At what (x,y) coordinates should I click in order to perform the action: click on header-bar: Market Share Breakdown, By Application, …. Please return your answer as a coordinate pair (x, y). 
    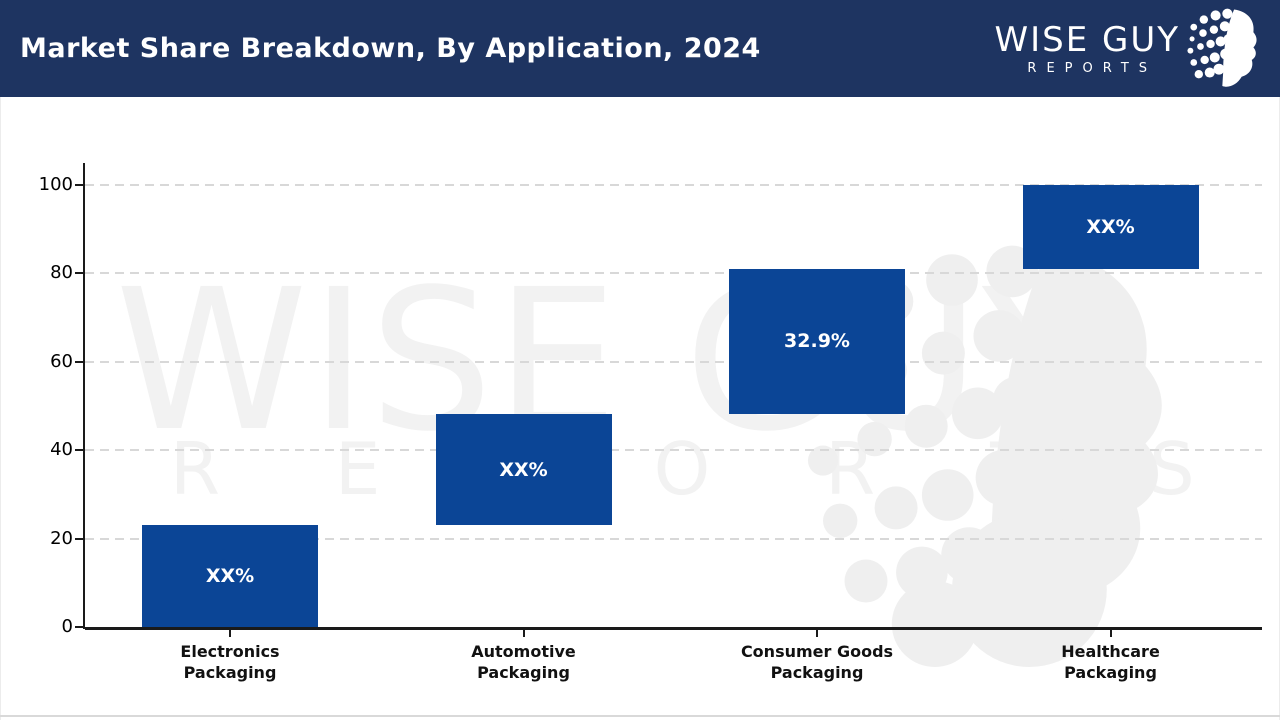
    Looking at the image, I should click on (640, 48).